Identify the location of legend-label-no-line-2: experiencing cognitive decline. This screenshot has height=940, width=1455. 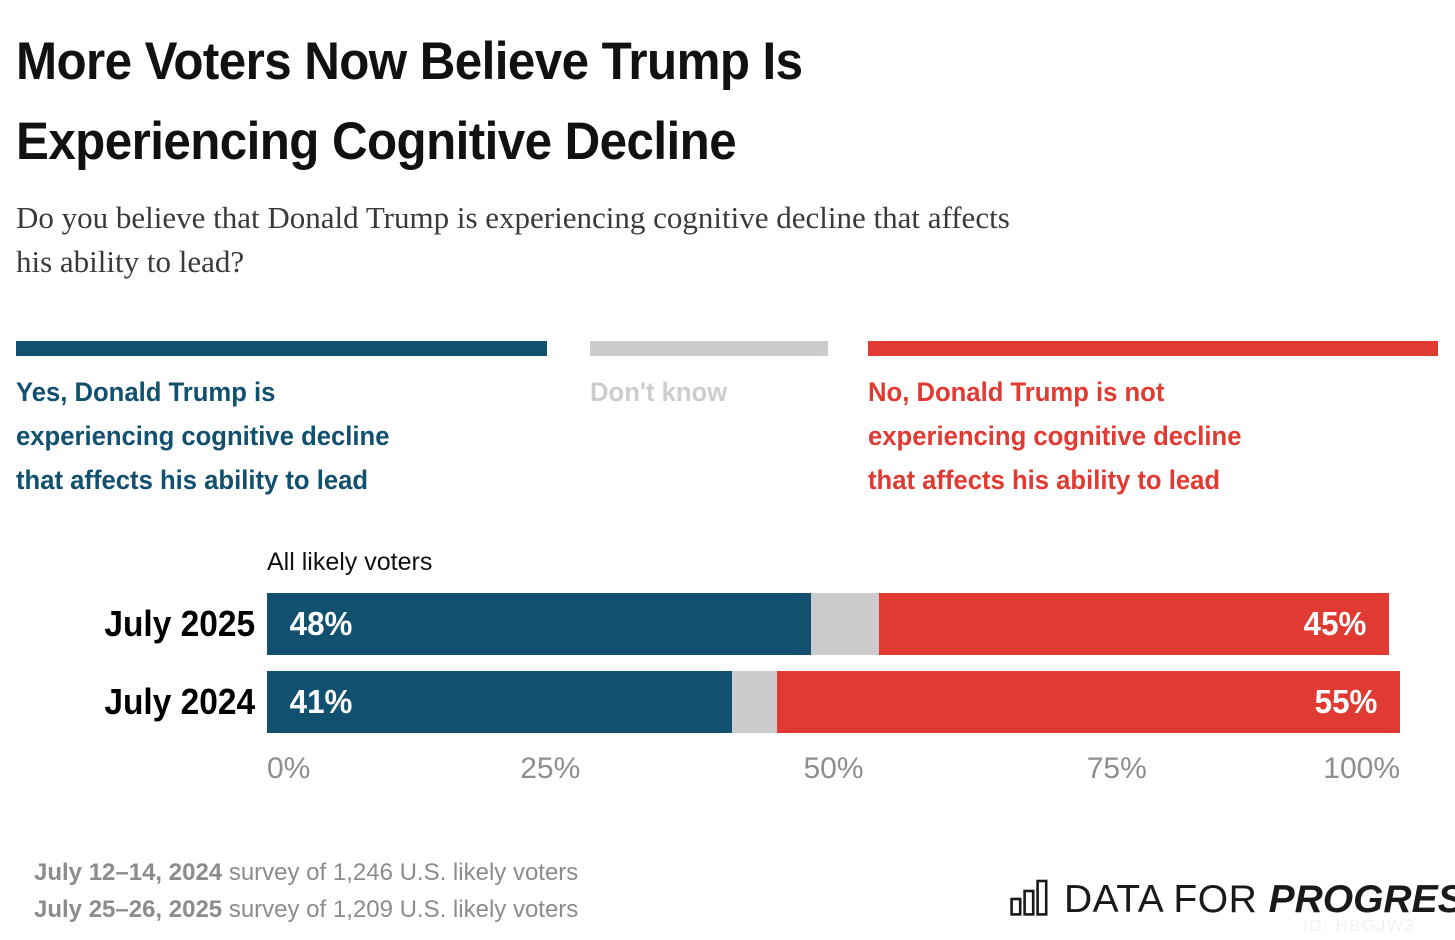
(1055, 436).